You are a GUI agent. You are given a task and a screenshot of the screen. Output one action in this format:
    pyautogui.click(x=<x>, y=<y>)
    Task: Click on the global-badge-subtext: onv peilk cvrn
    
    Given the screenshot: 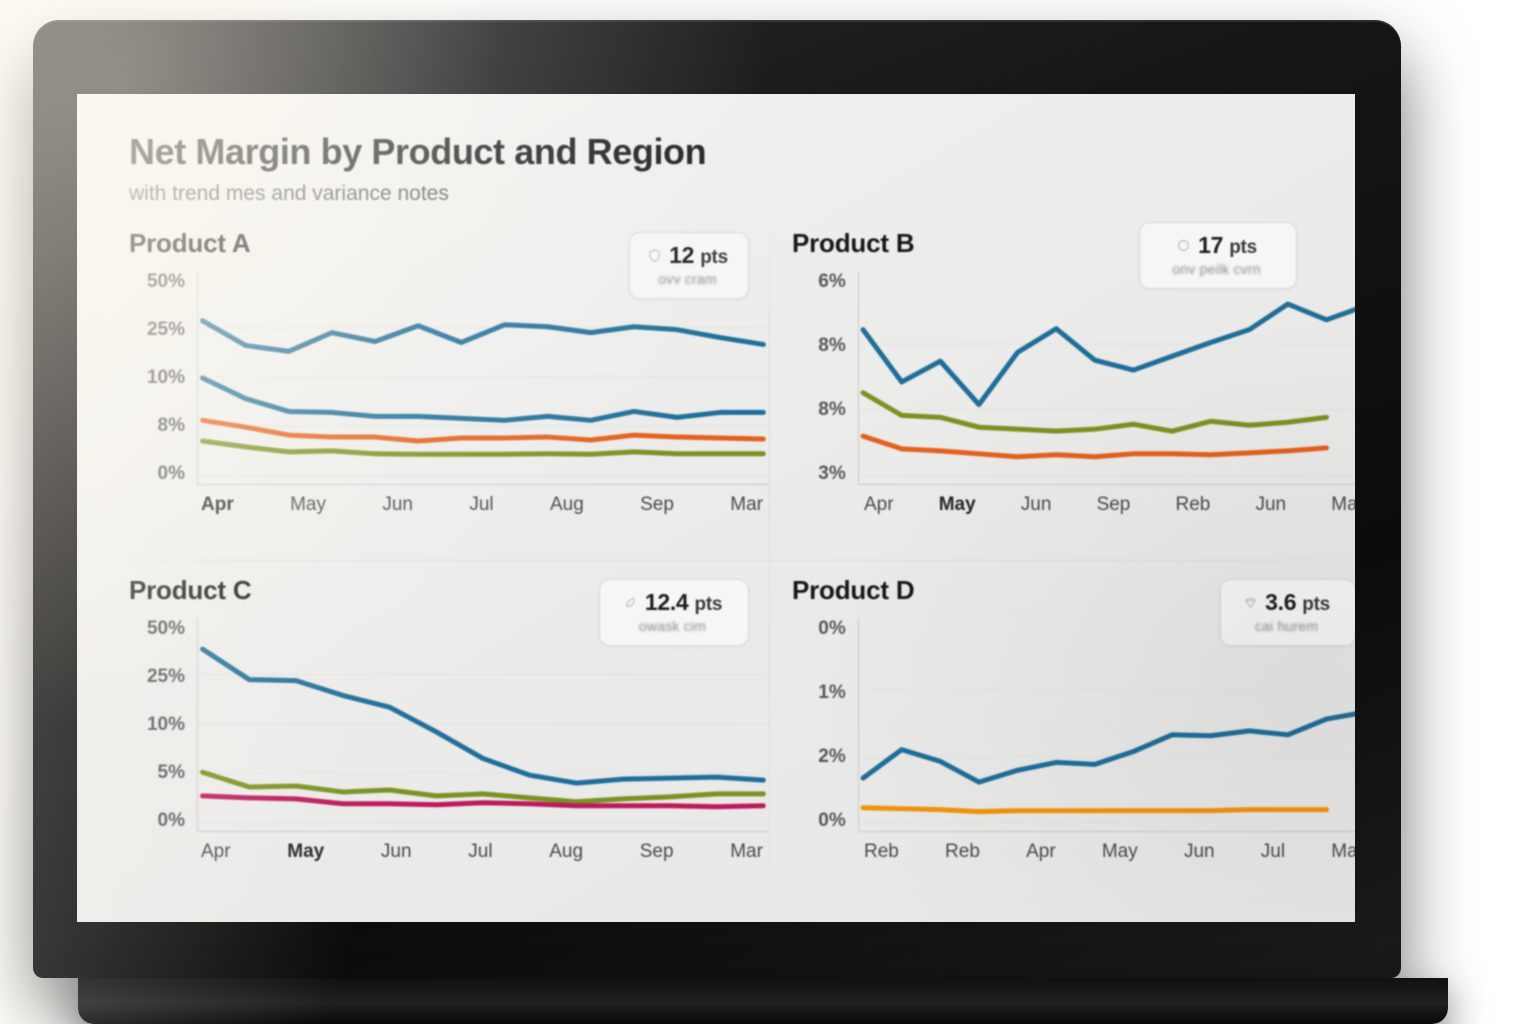 What is the action you would take?
    pyautogui.click(x=1216, y=269)
    